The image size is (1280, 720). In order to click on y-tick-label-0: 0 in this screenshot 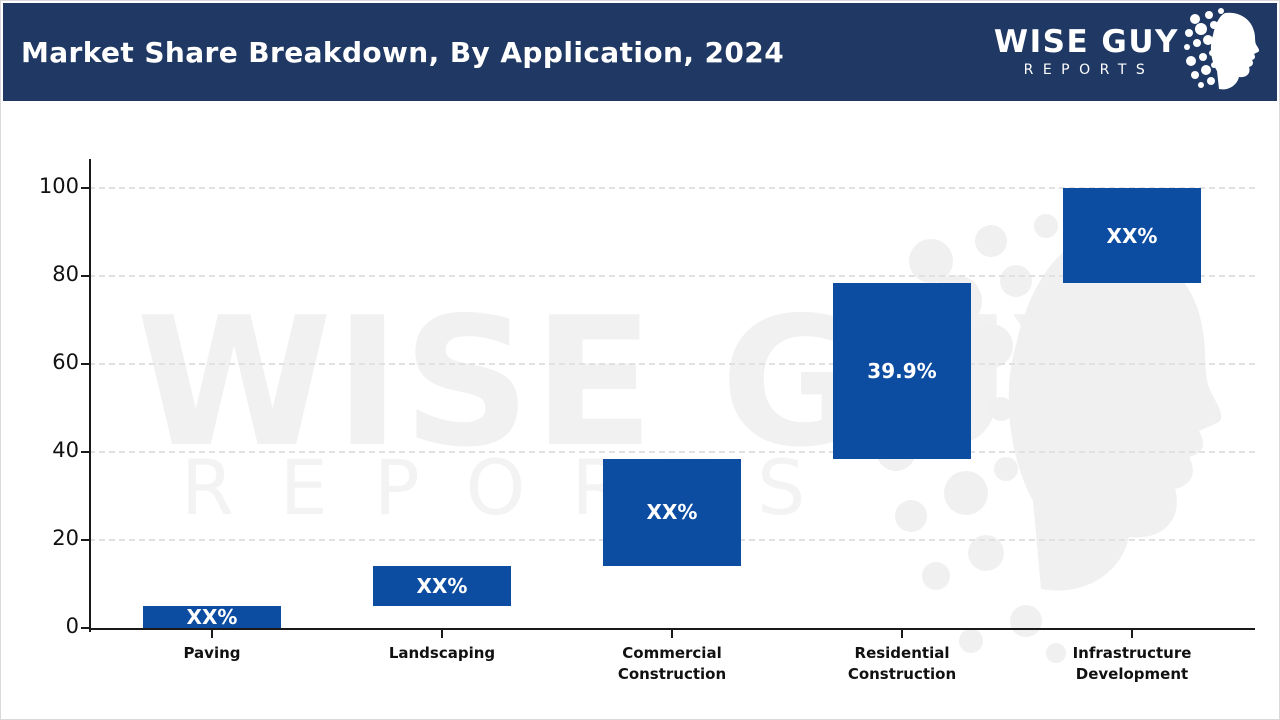, I will do `click(72, 626)`.